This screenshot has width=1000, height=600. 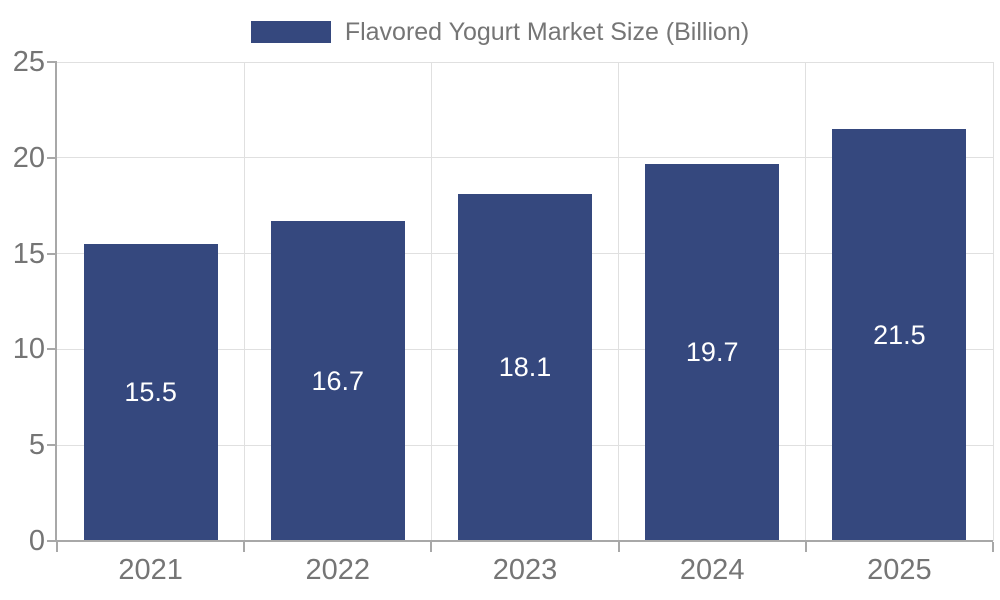 What do you see at coordinates (547, 32) in the screenshot?
I see `legend-label: Flavored Yogurt Market Size (Billion)` at bounding box center [547, 32].